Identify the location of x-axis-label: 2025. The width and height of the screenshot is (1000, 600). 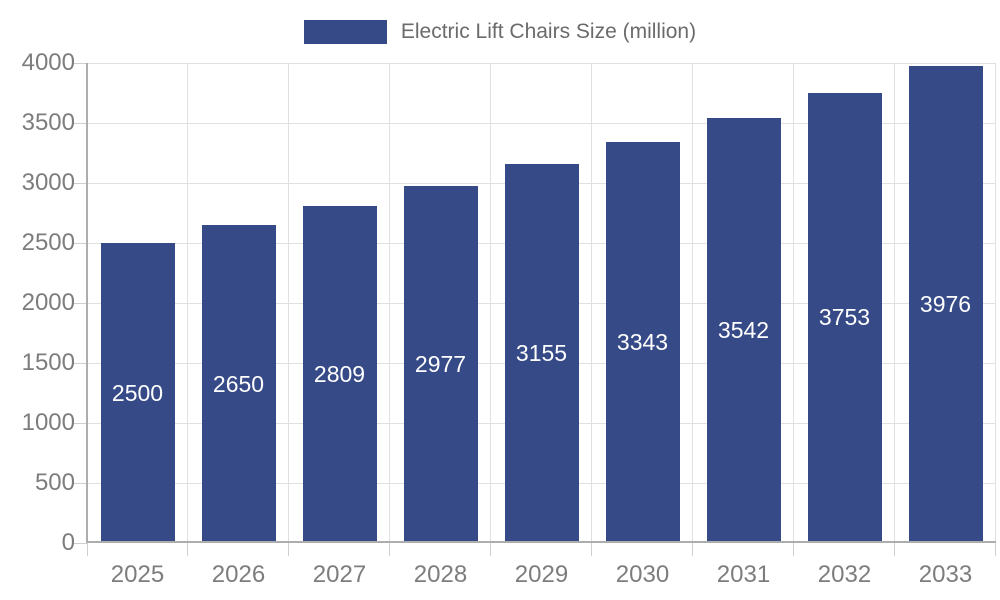
(137, 574).